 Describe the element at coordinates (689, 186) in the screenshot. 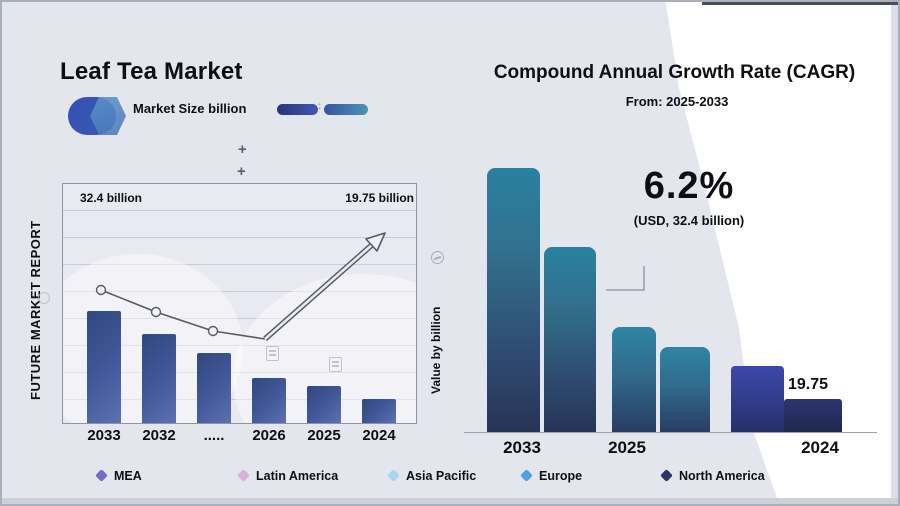

I see `cagr-value: 6.2%` at that location.